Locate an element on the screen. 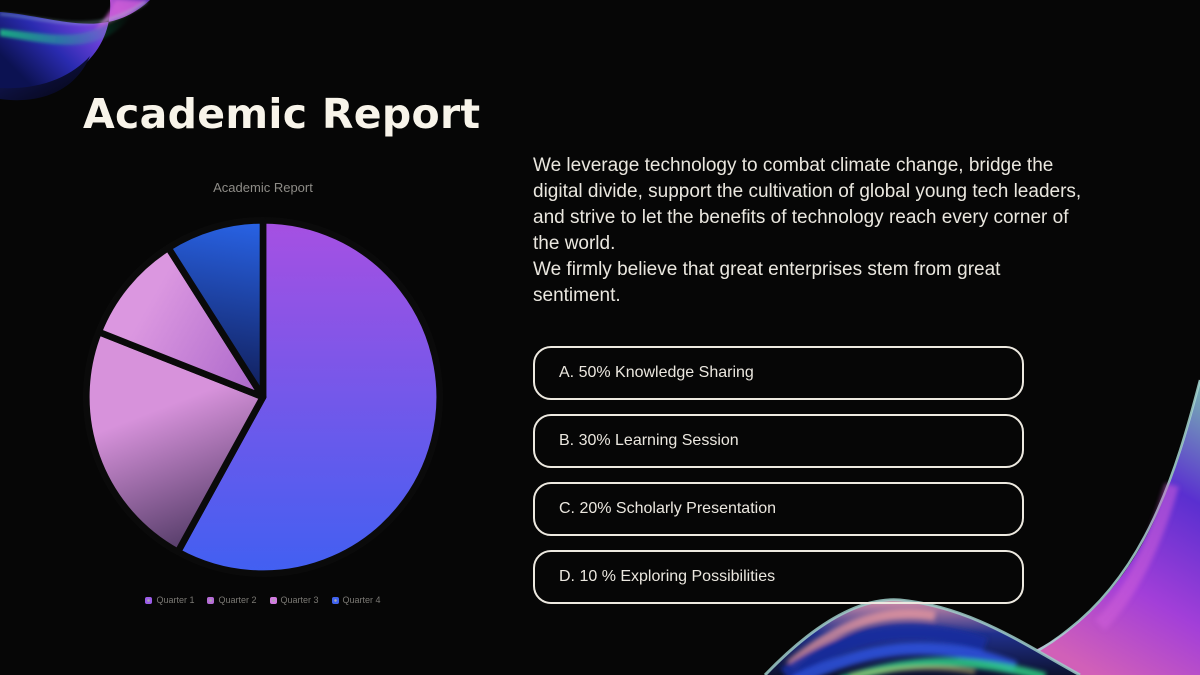 The image size is (1200, 675). legend-label: Quarter 2 is located at coordinates (237, 600).